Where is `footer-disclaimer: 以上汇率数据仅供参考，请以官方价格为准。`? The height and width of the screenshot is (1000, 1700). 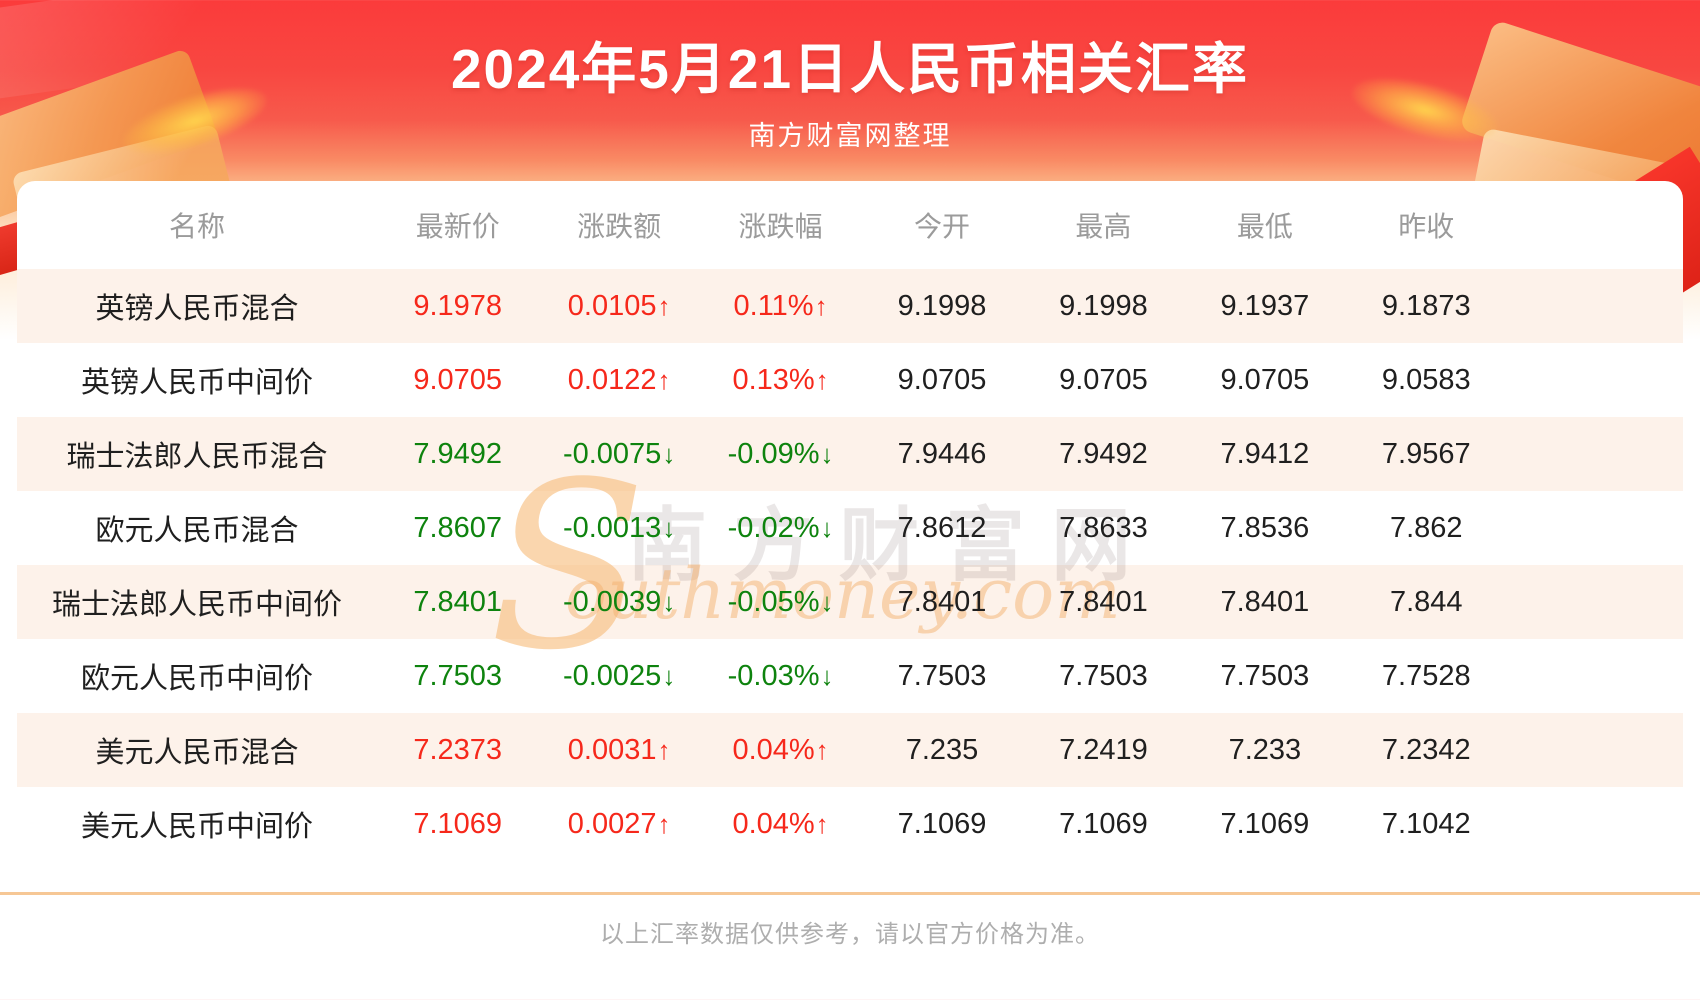 footer-disclaimer: 以上汇率数据仅供参考，请以官方价格为准。 is located at coordinates (850, 934).